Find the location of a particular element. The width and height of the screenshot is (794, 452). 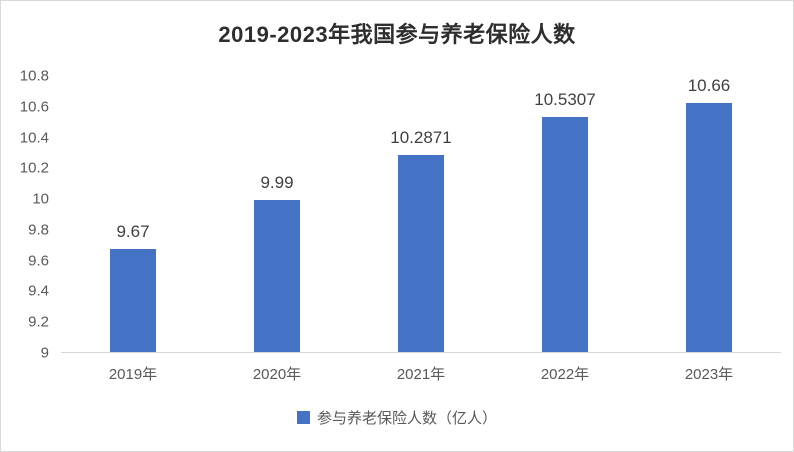

y-tick-label: 10.6 is located at coordinates (34, 107).